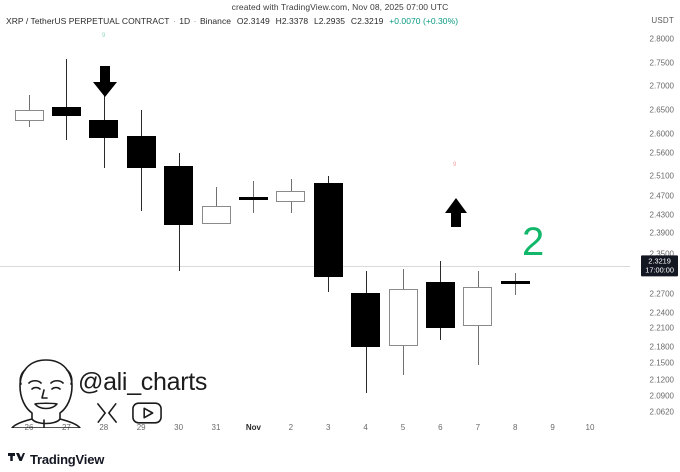 The image size is (680, 472). What do you see at coordinates (661, 254) in the screenshot?
I see `price-axis-tick: 2.3500` at bounding box center [661, 254].